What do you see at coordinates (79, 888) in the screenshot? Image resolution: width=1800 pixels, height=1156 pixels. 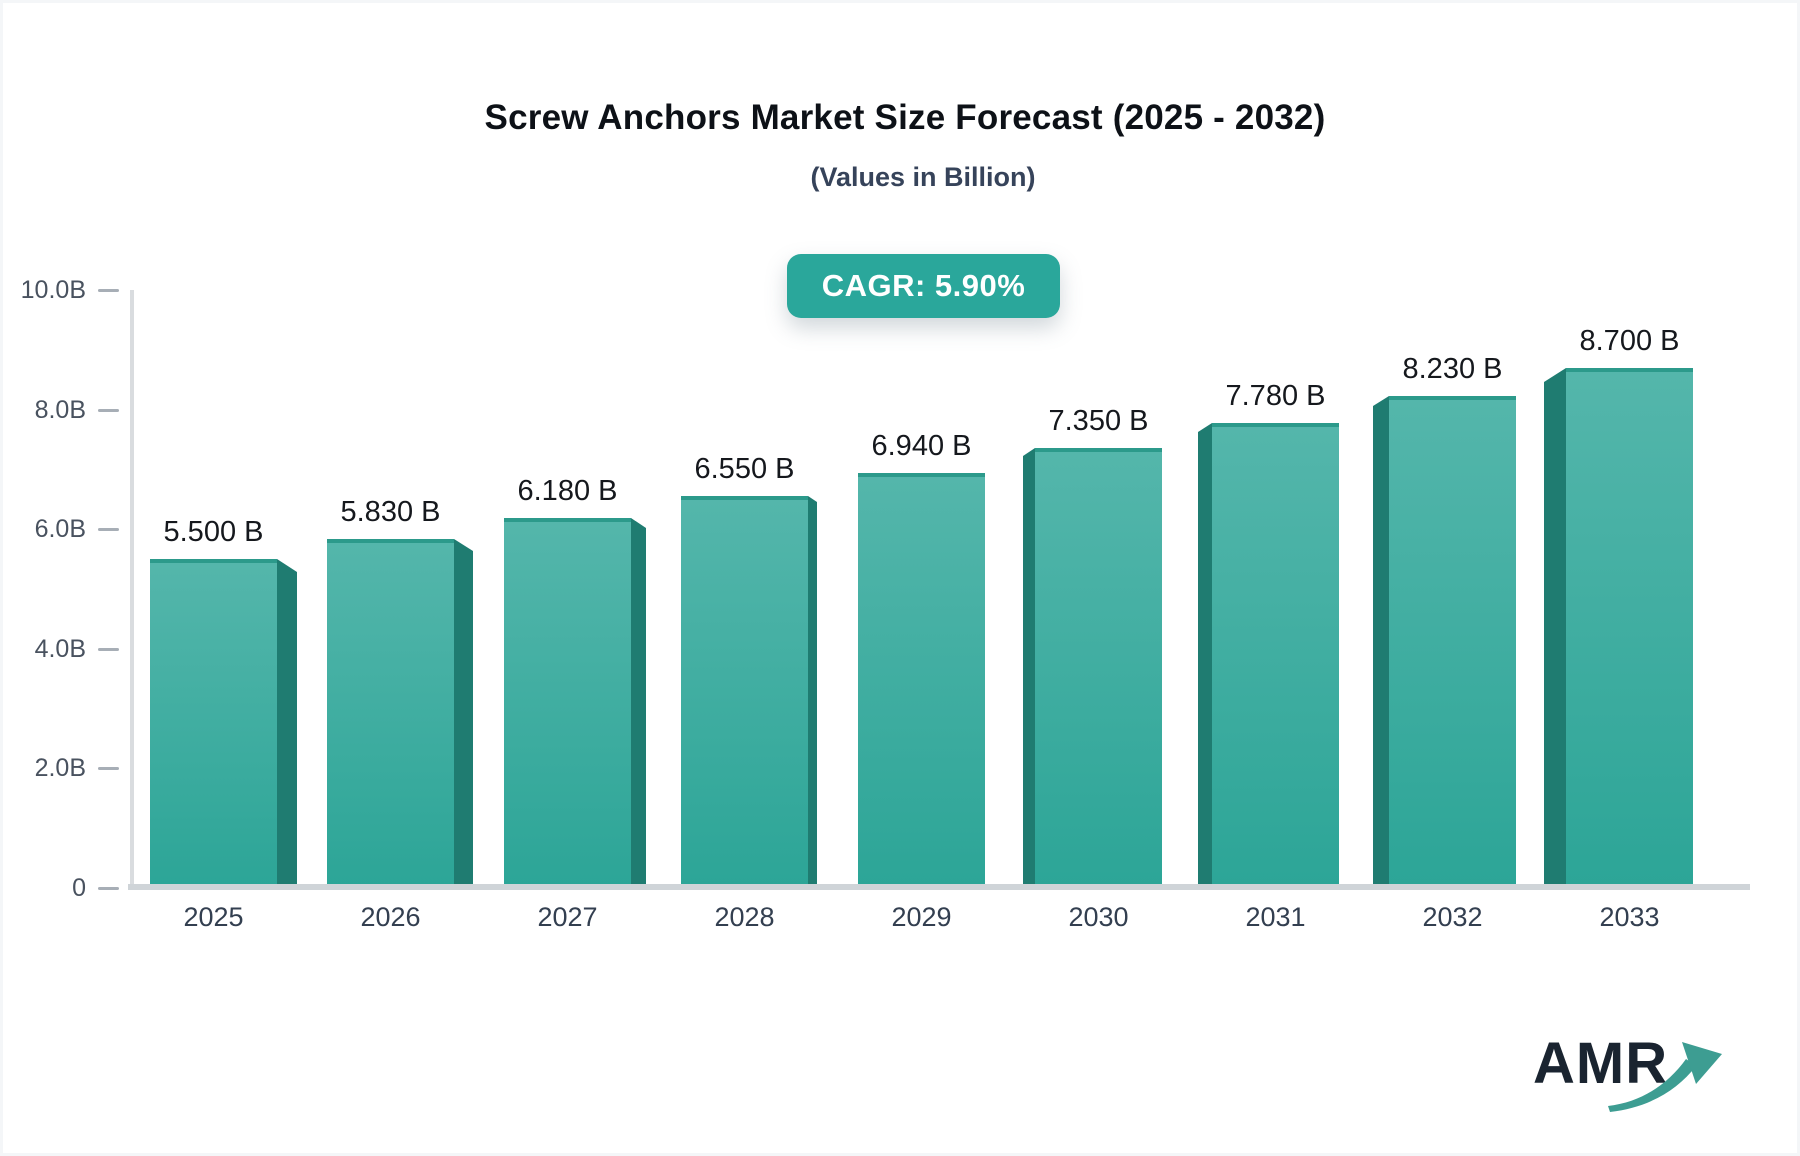 I see `y-tick-label-0: 0` at bounding box center [79, 888].